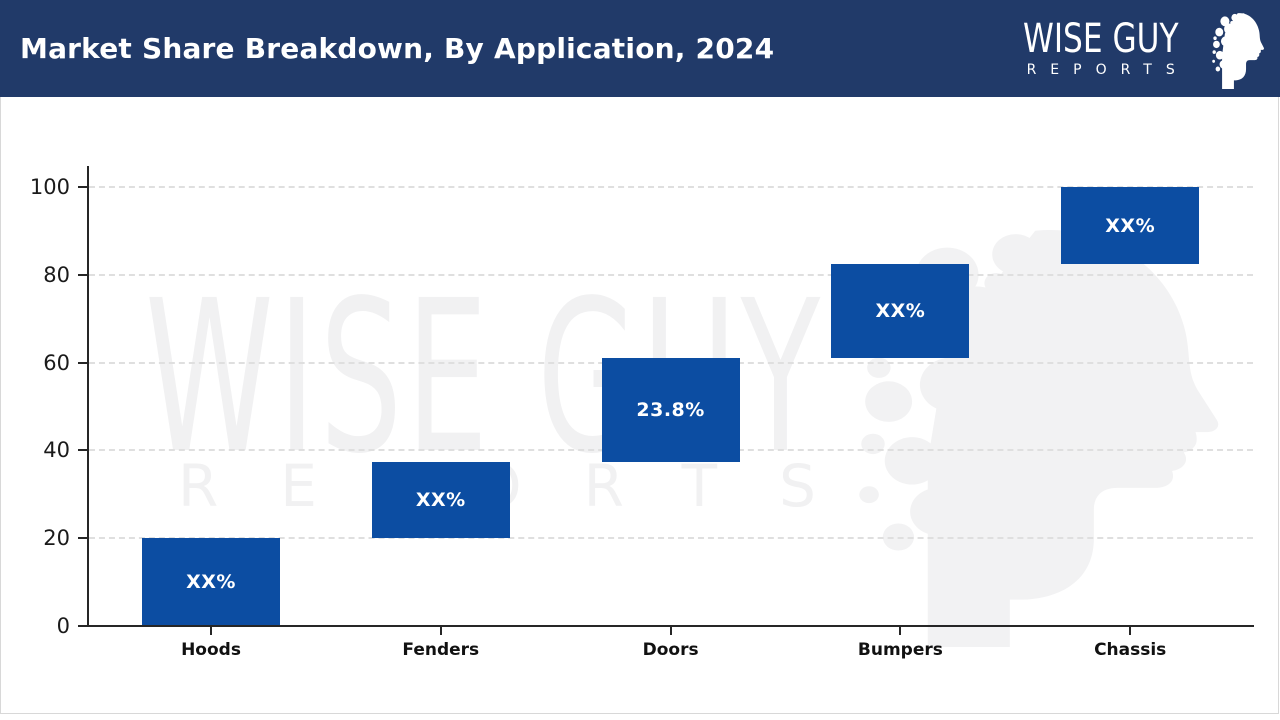 This screenshot has height=720, width=1280. What do you see at coordinates (670, 650) in the screenshot?
I see `category-label-doors: Doors` at bounding box center [670, 650].